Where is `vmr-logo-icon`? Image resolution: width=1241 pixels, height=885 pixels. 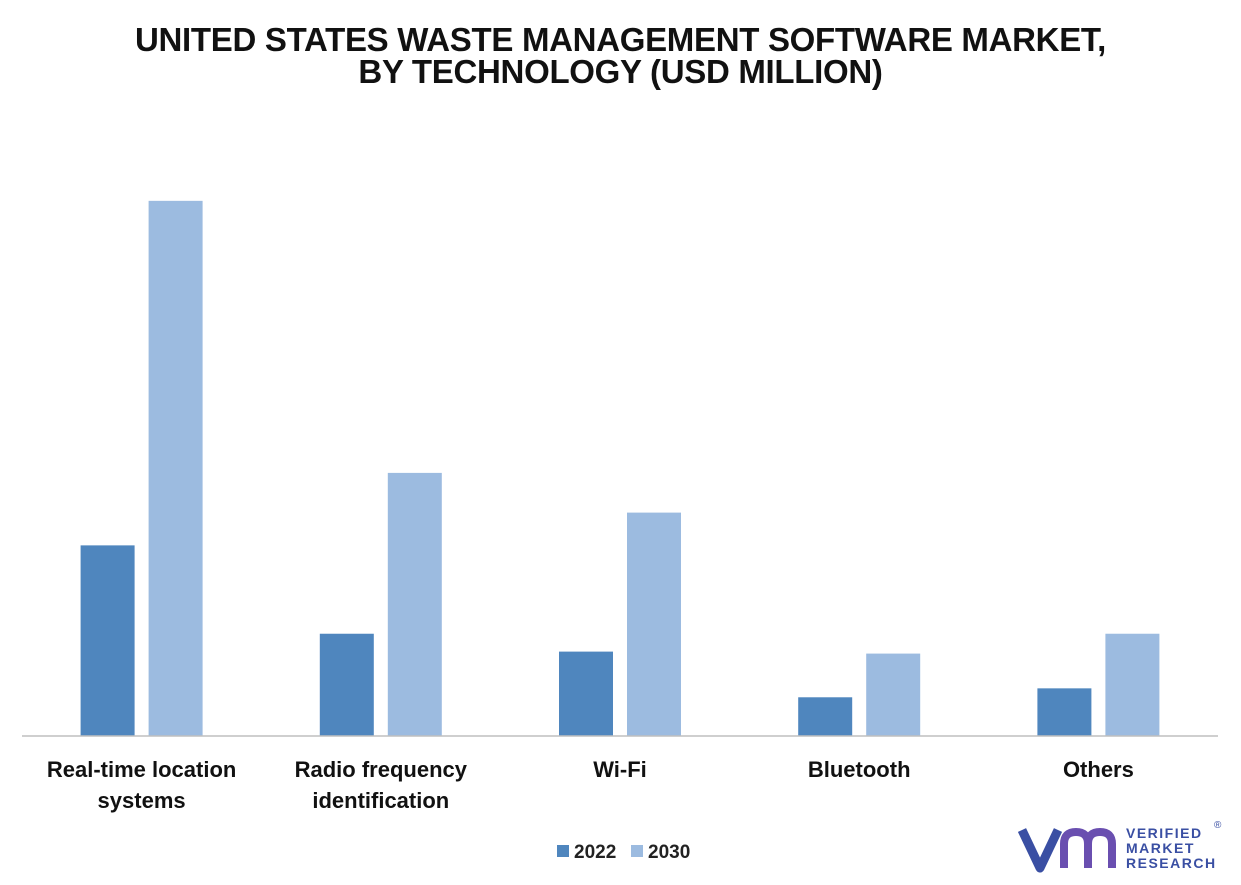
vmr-logo-icon is located at coordinates (1066, 850).